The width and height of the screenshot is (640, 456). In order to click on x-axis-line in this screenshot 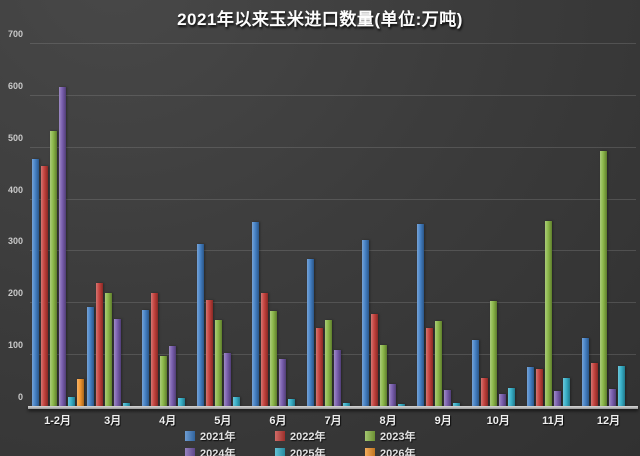, I will do `click(333, 407)`.